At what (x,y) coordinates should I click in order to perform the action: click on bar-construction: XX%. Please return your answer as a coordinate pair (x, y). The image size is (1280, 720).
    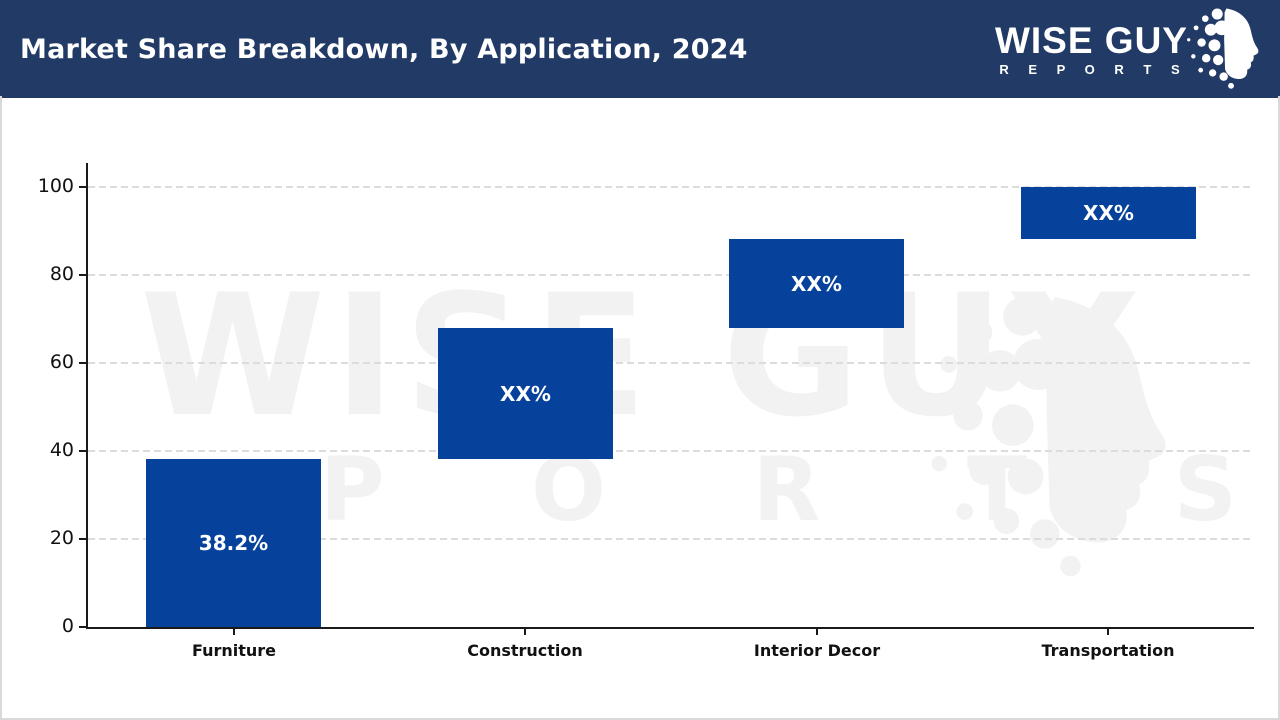
    Looking at the image, I should click on (525, 393).